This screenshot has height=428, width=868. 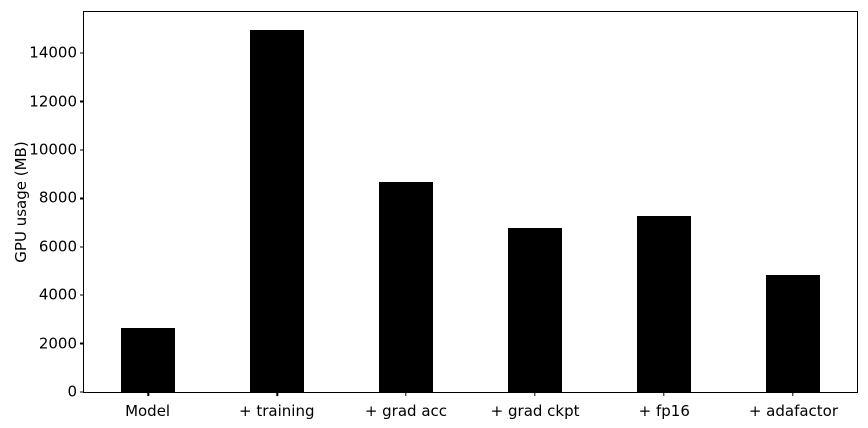 I want to click on y-tick: 0, so click(x=75, y=391).